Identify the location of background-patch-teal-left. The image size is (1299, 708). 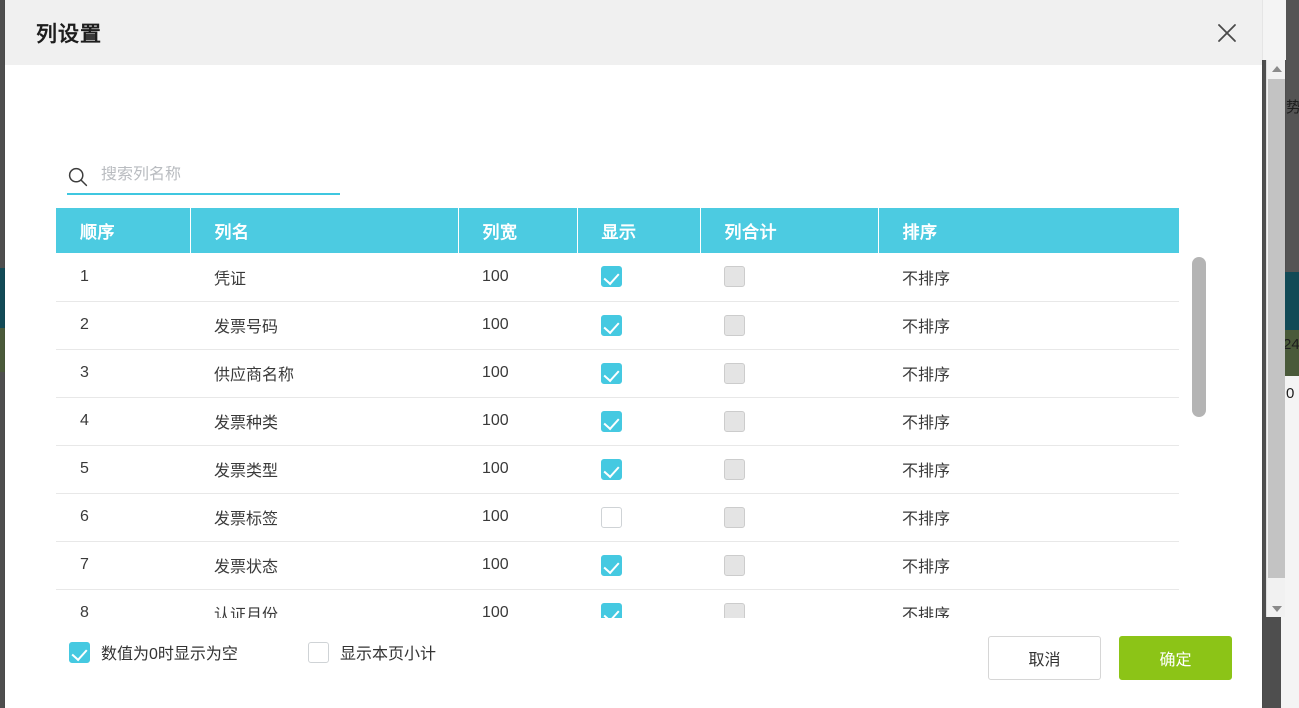
(3, 298).